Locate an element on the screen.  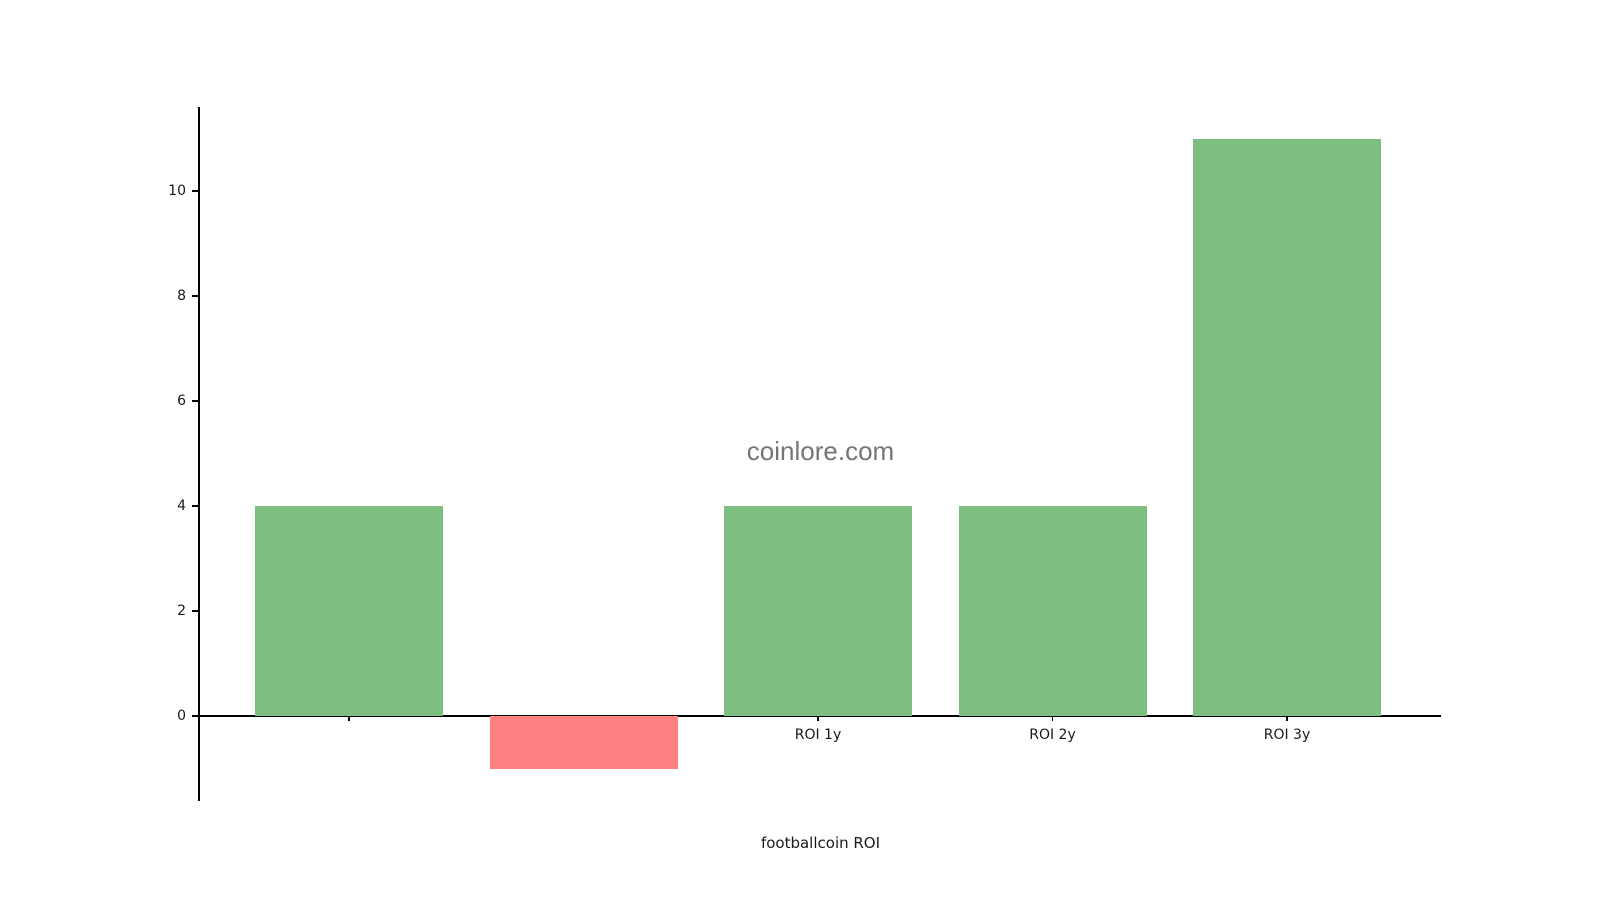
watermark: coinlore.com is located at coordinates (820, 451).